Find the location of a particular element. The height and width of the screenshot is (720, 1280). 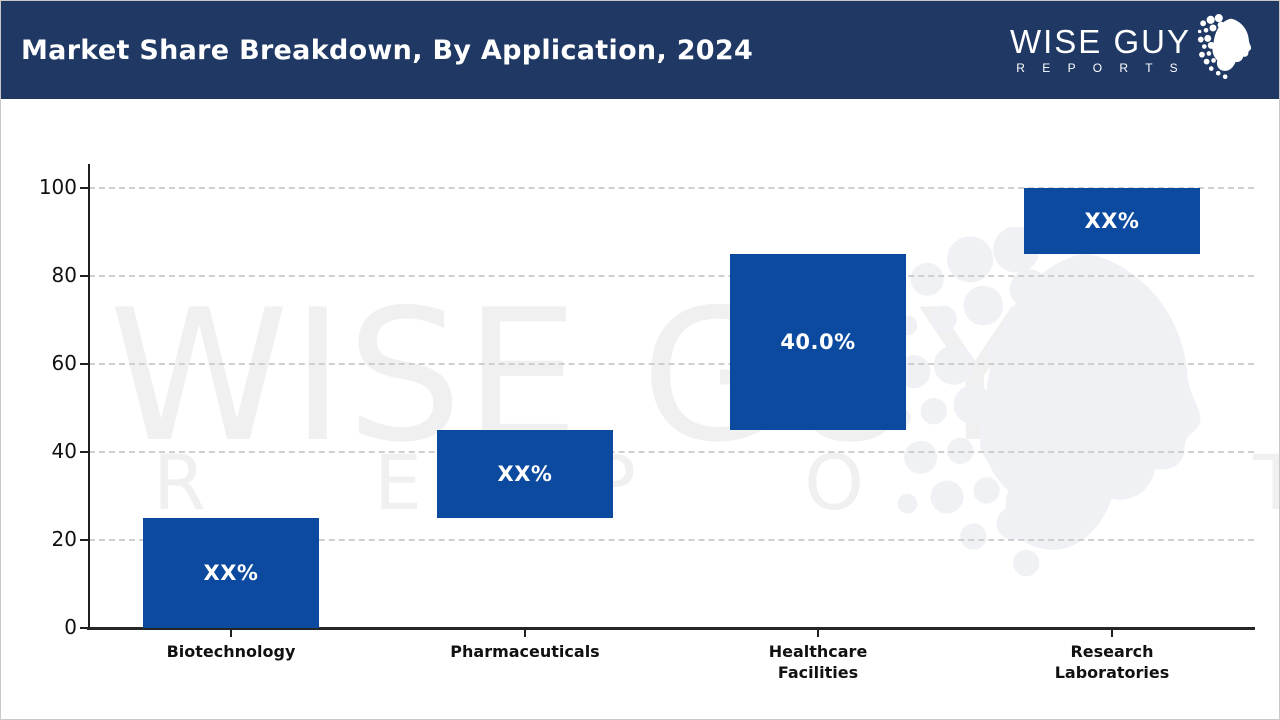

wiseguy-logo: WISE GUY R E P O R T S is located at coordinates (1131, 50).